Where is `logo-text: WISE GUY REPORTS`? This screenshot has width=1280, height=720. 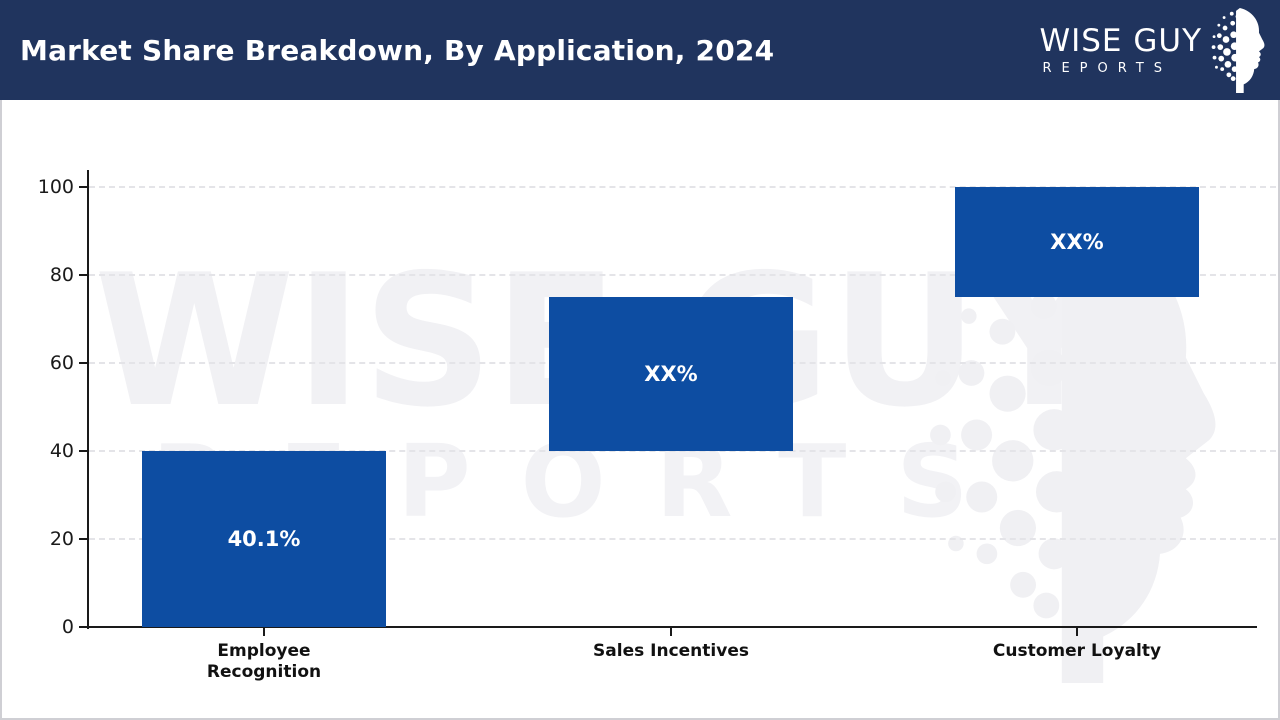 logo-text: WISE GUY REPORTS is located at coordinates (1120, 49).